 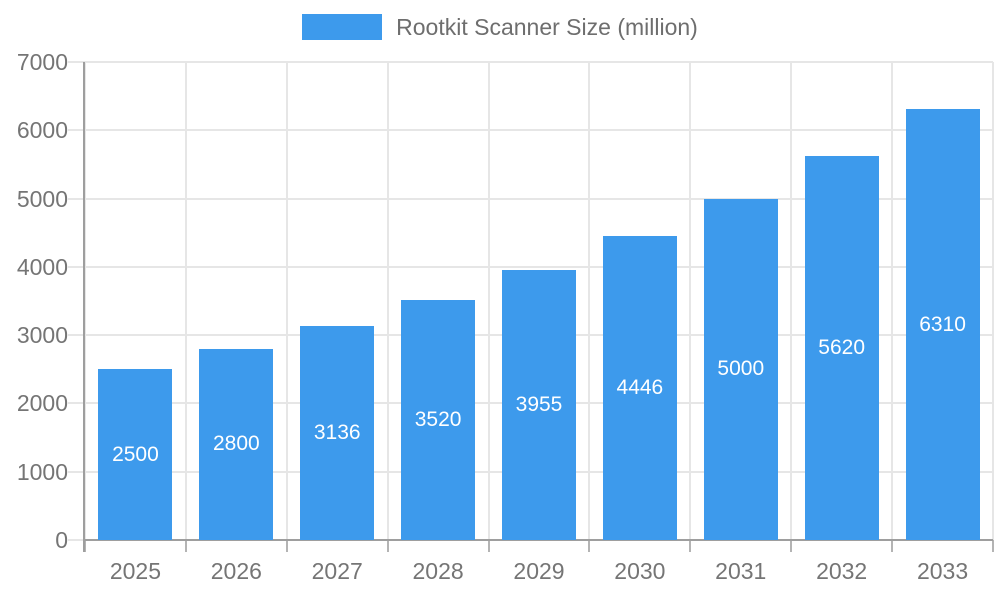 I want to click on bar-value-label: 2500, so click(x=135, y=454).